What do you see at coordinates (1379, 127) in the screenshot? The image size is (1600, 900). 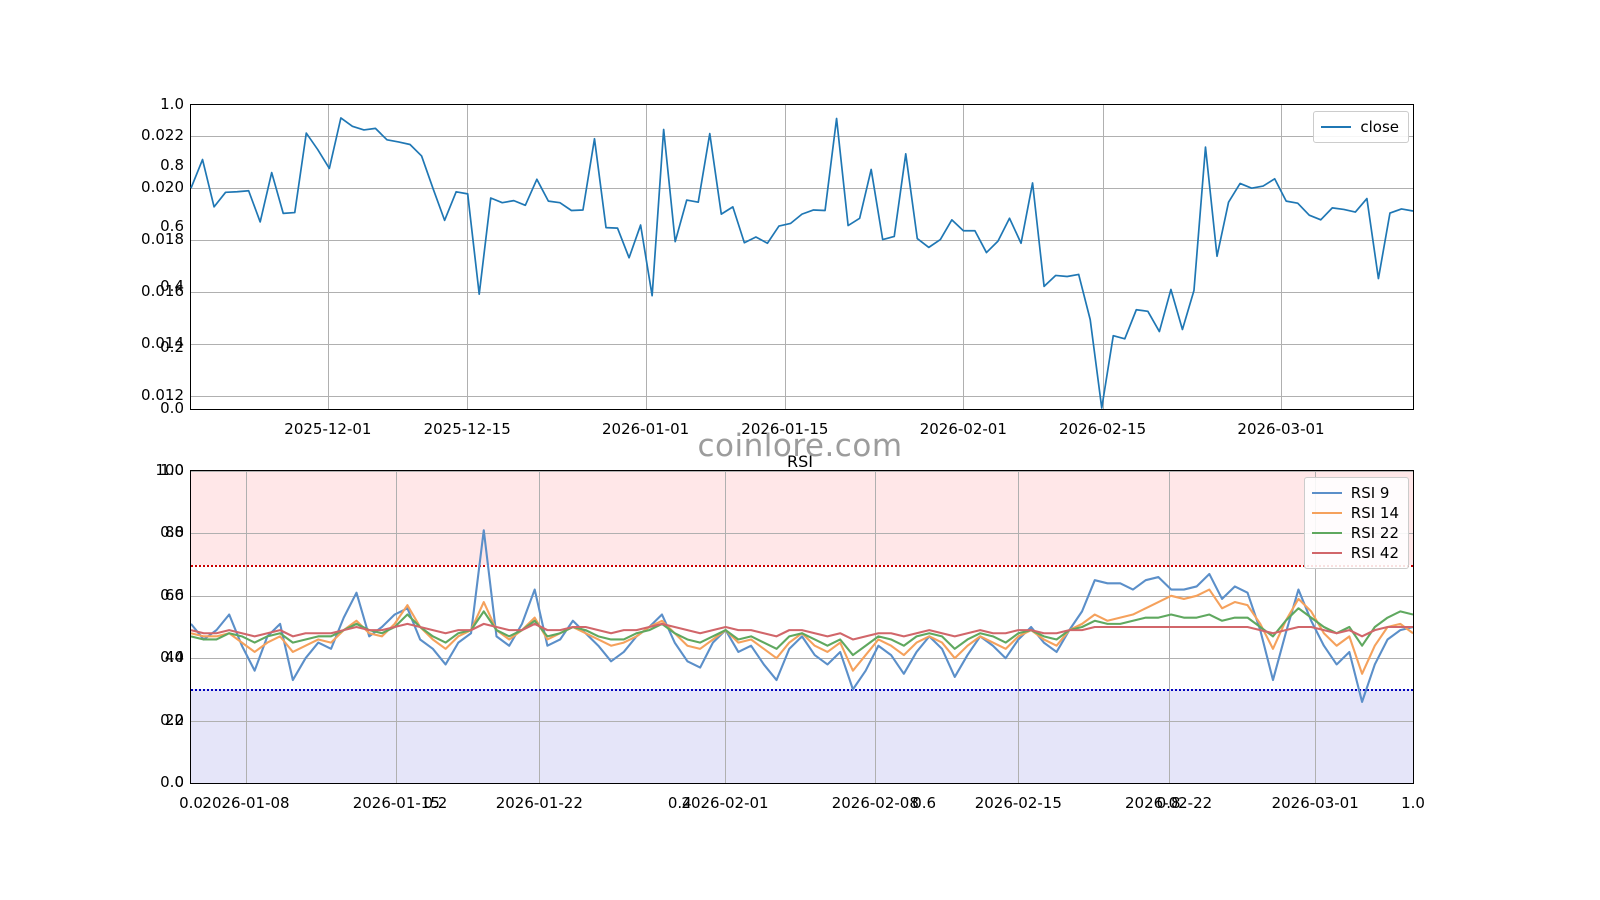 I see `legend-label: close` at bounding box center [1379, 127].